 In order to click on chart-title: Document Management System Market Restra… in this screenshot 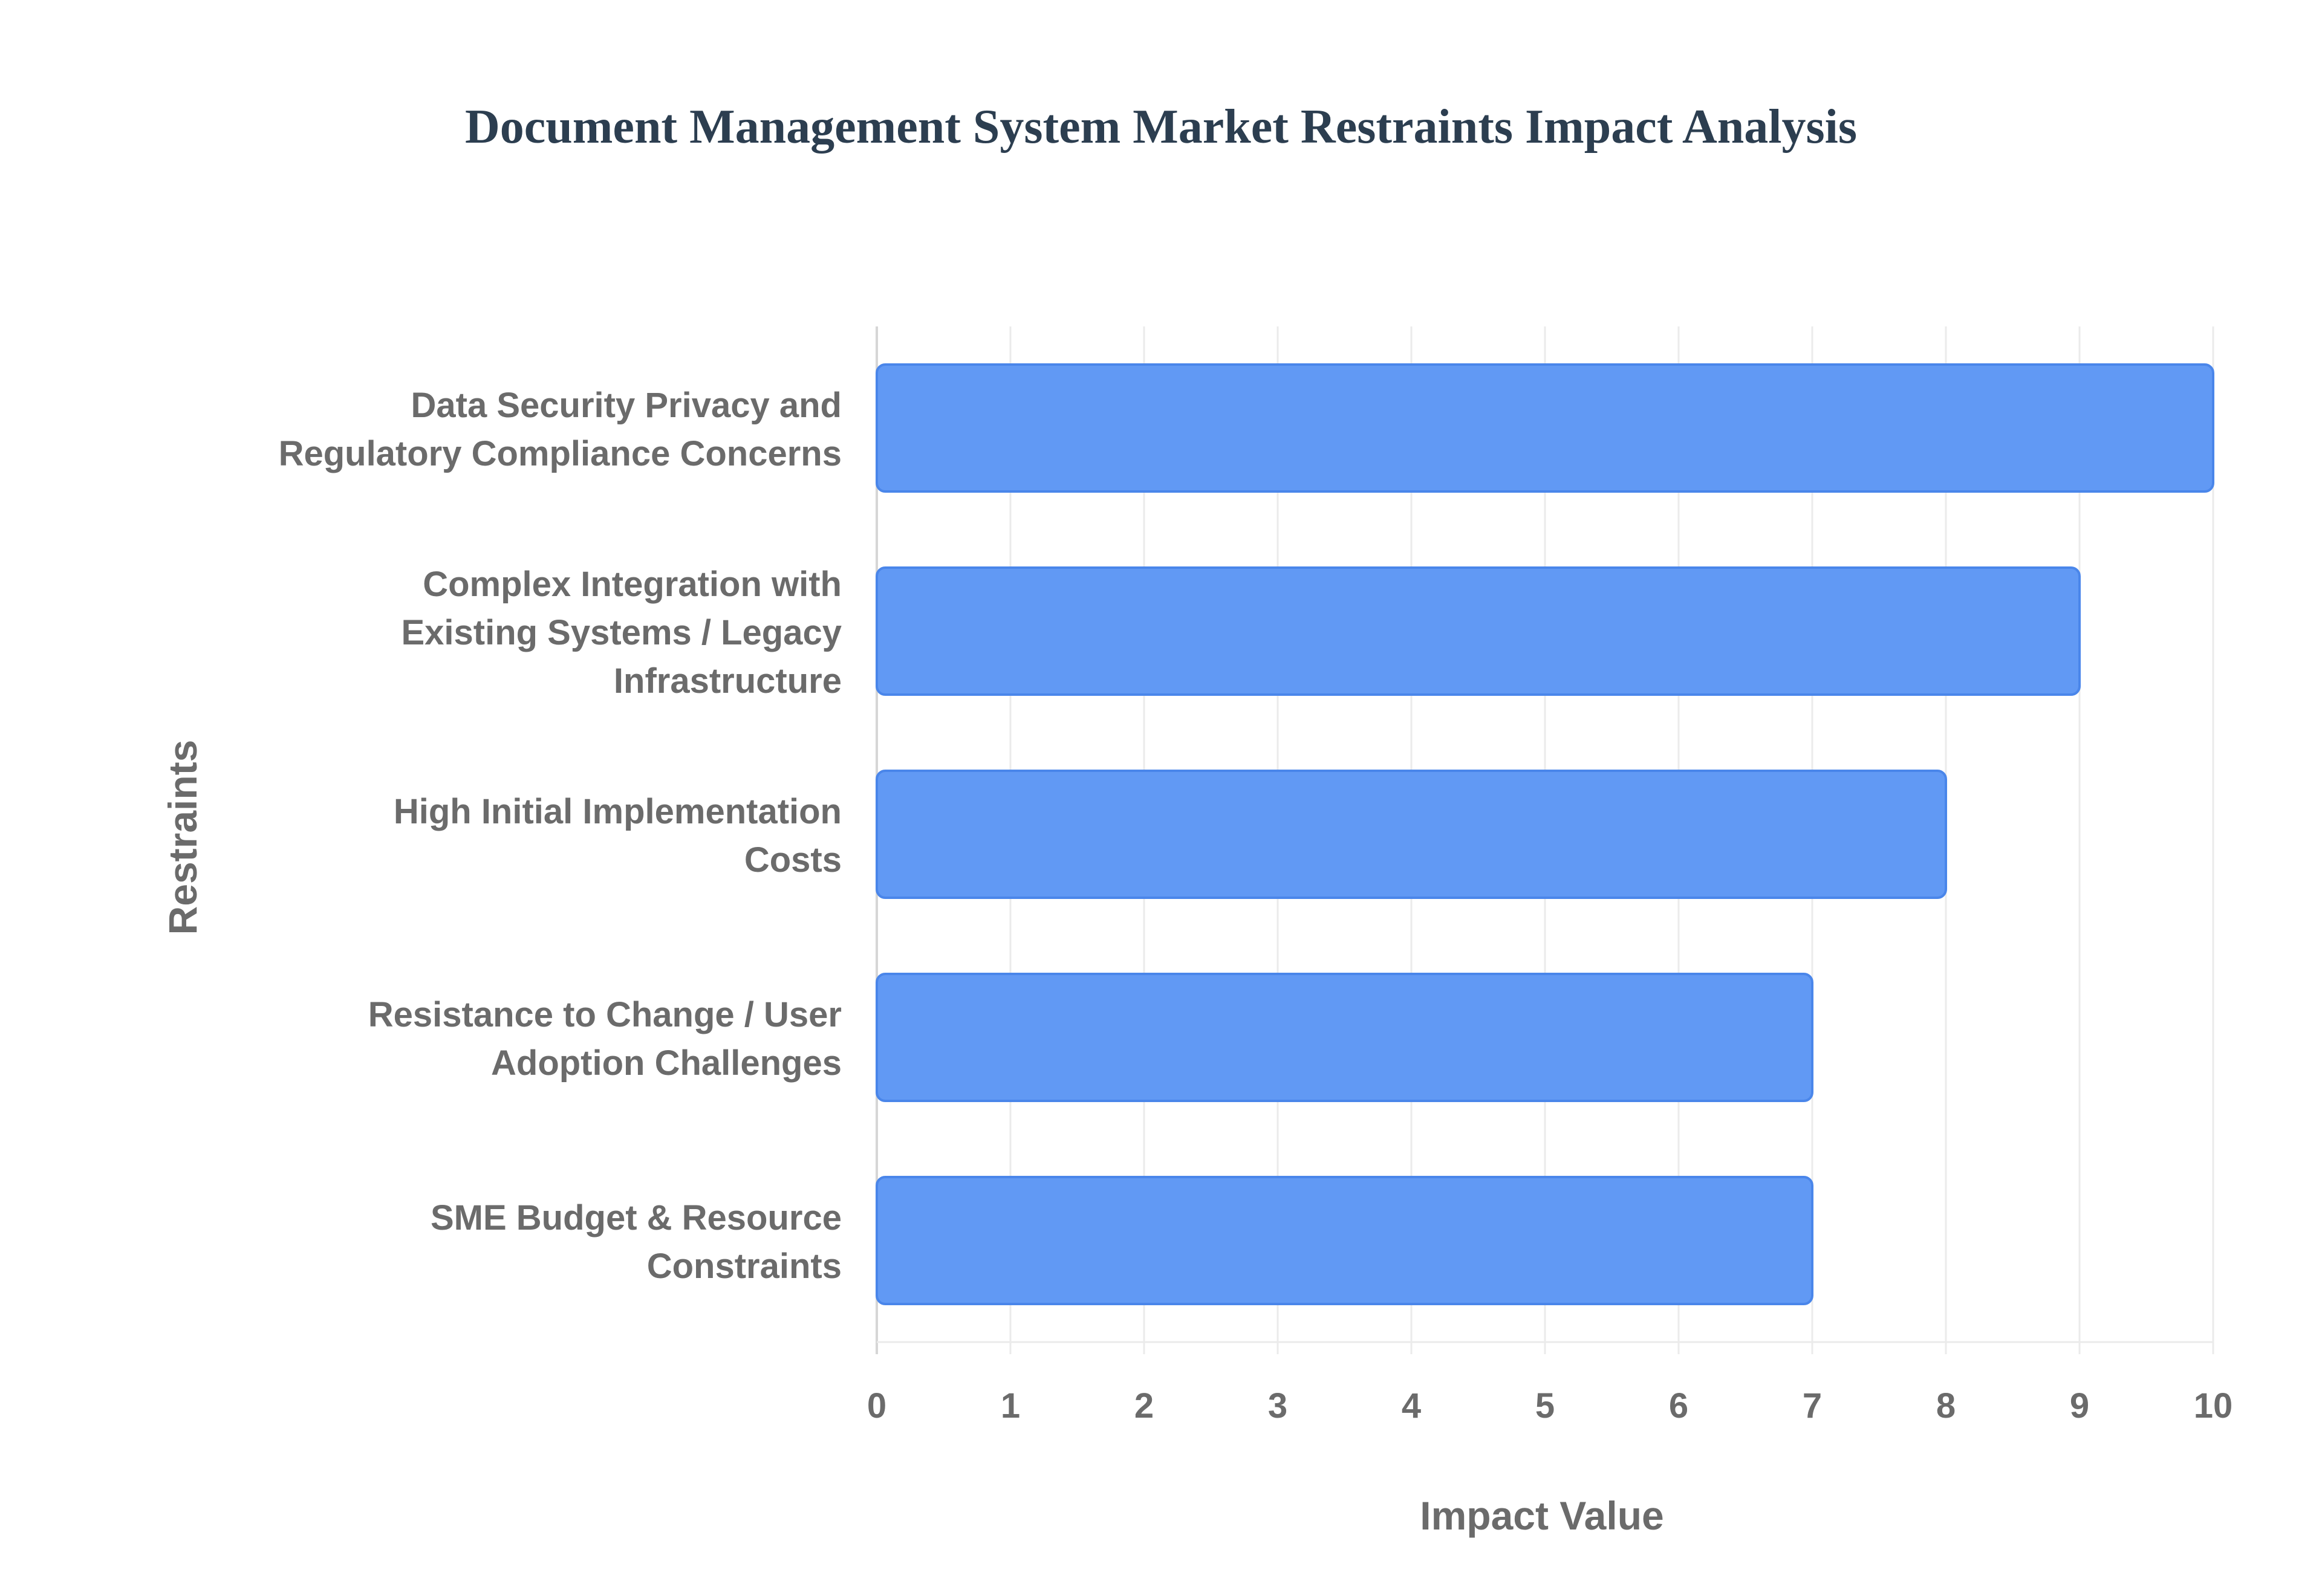, I will do `click(1161, 127)`.